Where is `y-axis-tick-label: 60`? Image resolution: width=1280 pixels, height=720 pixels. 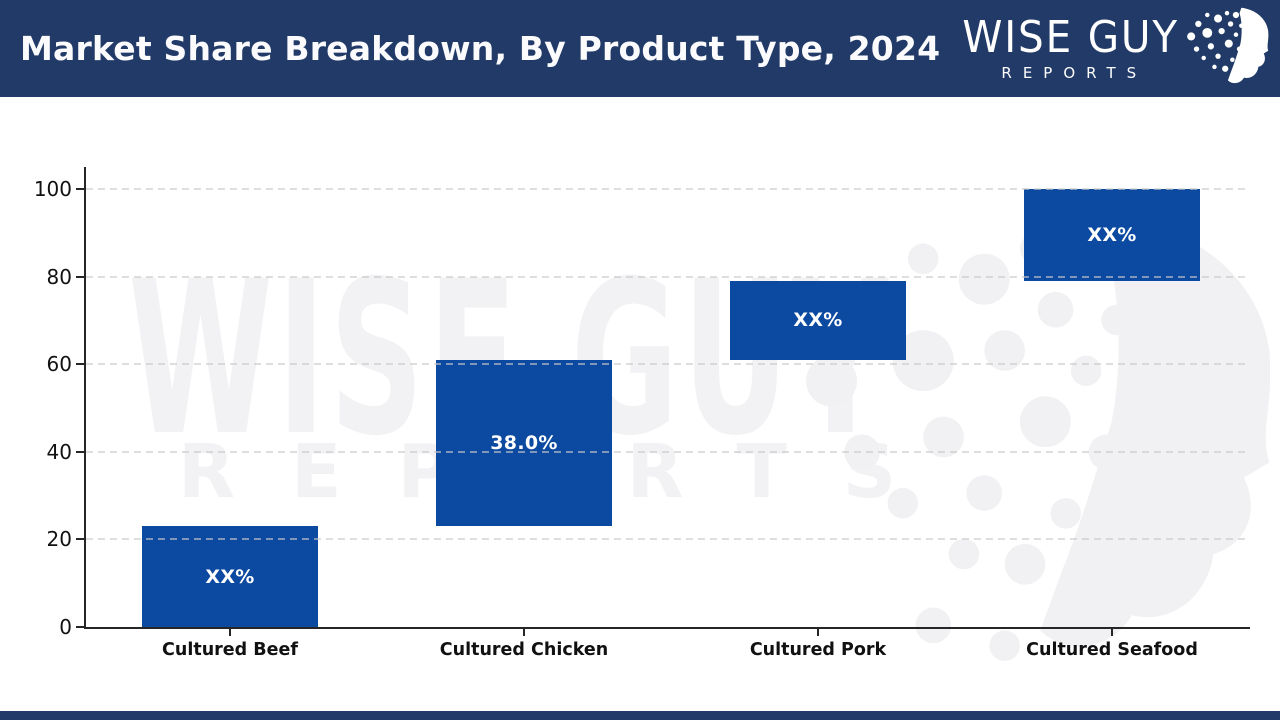
y-axis-tick-label: 60 is located at coordinates (59, 364).